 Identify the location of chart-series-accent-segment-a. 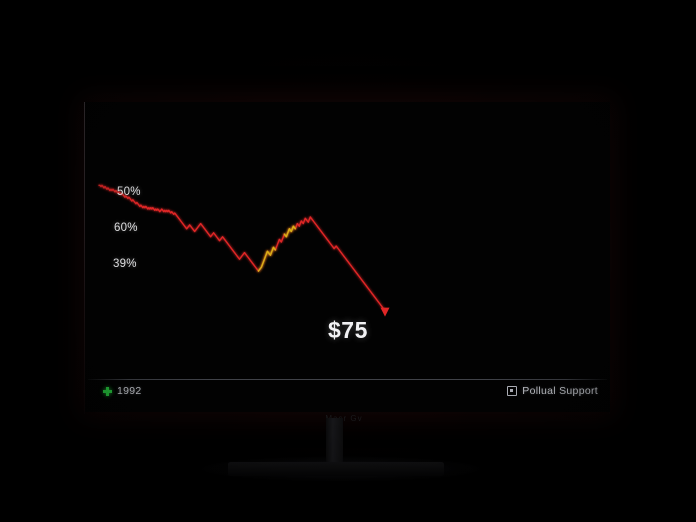
(267, 259).